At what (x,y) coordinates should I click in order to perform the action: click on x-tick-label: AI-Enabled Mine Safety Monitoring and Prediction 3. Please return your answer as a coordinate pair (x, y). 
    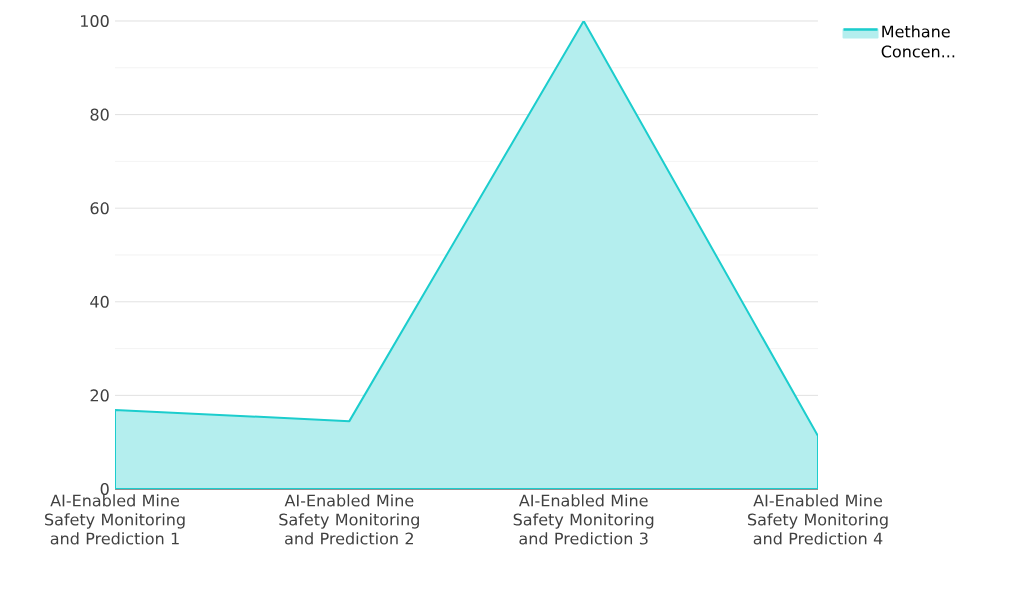
    Looking at the image, I should click on (583, 519).